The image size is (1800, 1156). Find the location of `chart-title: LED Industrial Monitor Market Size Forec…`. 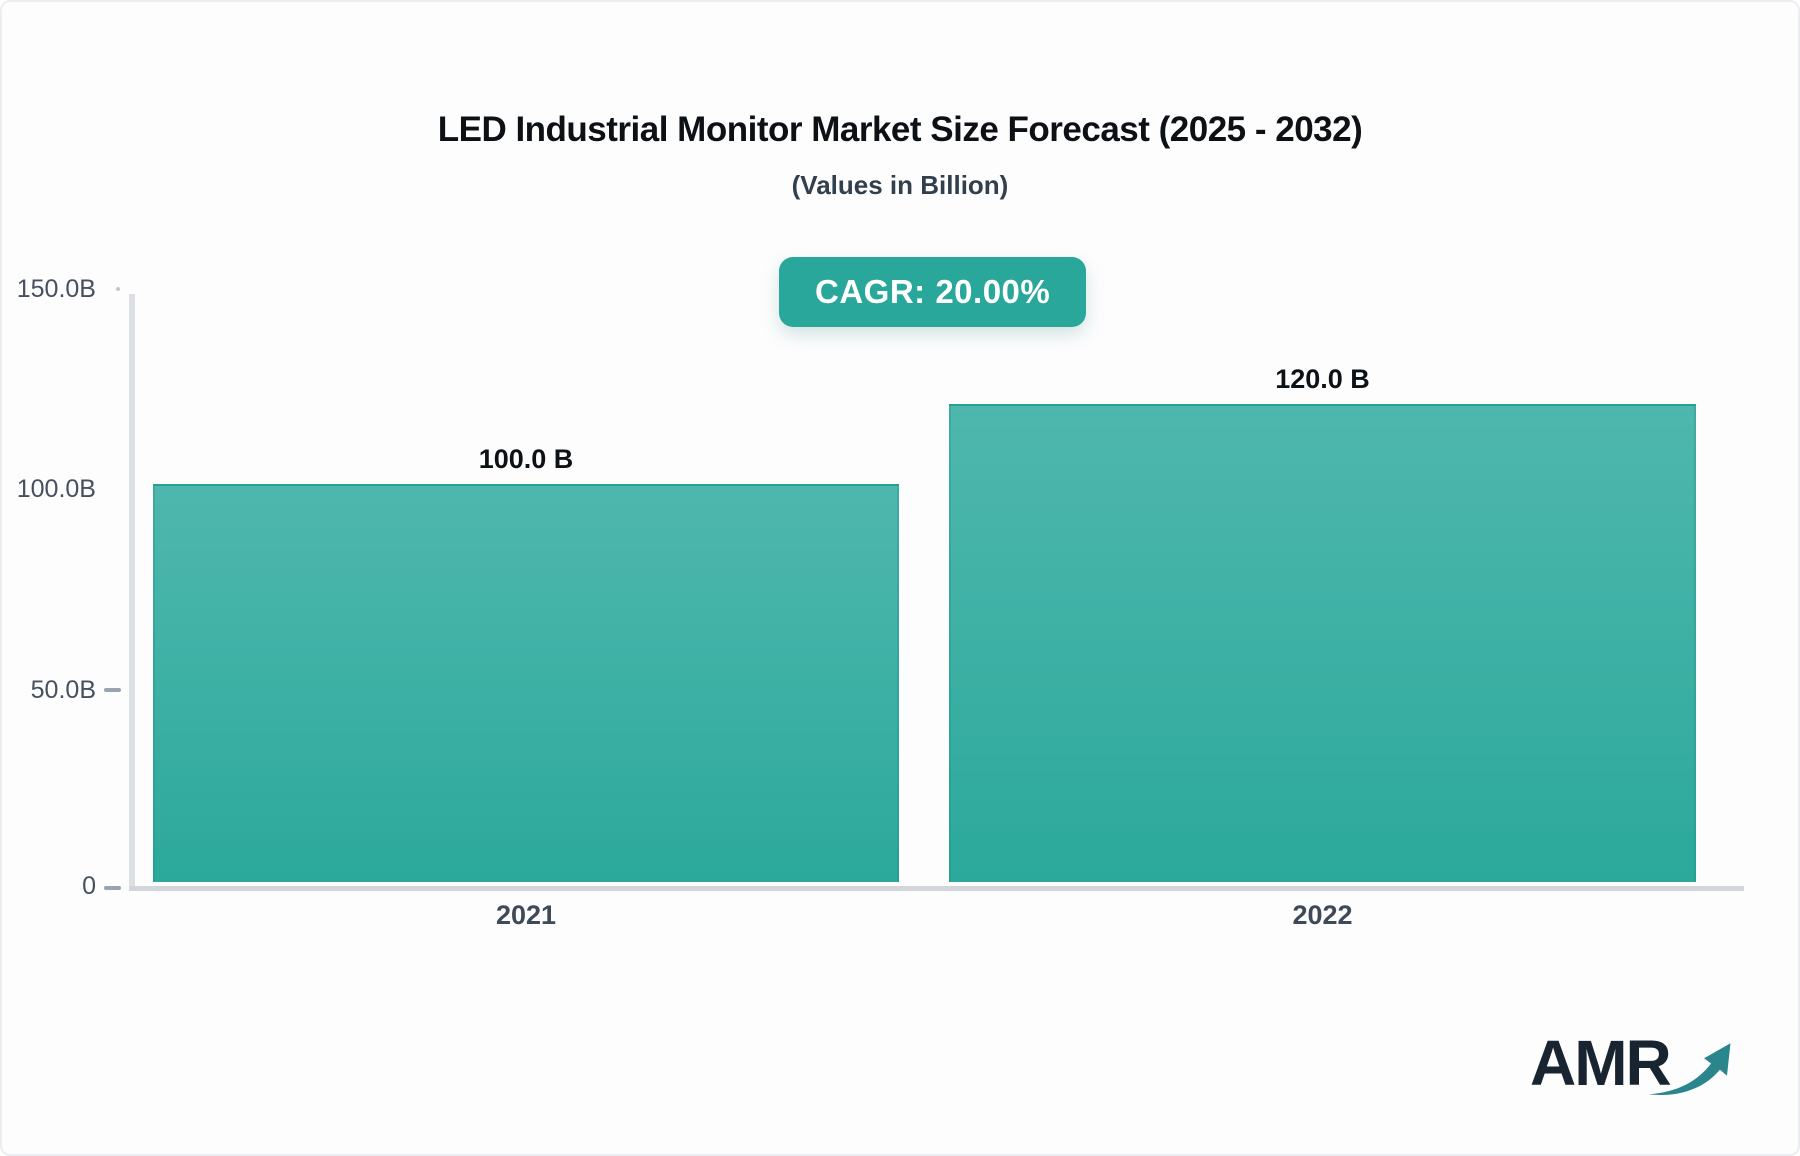

chart-title: LED Industrial Monitor Market Size Forec… is located at coordinates (900, 129).